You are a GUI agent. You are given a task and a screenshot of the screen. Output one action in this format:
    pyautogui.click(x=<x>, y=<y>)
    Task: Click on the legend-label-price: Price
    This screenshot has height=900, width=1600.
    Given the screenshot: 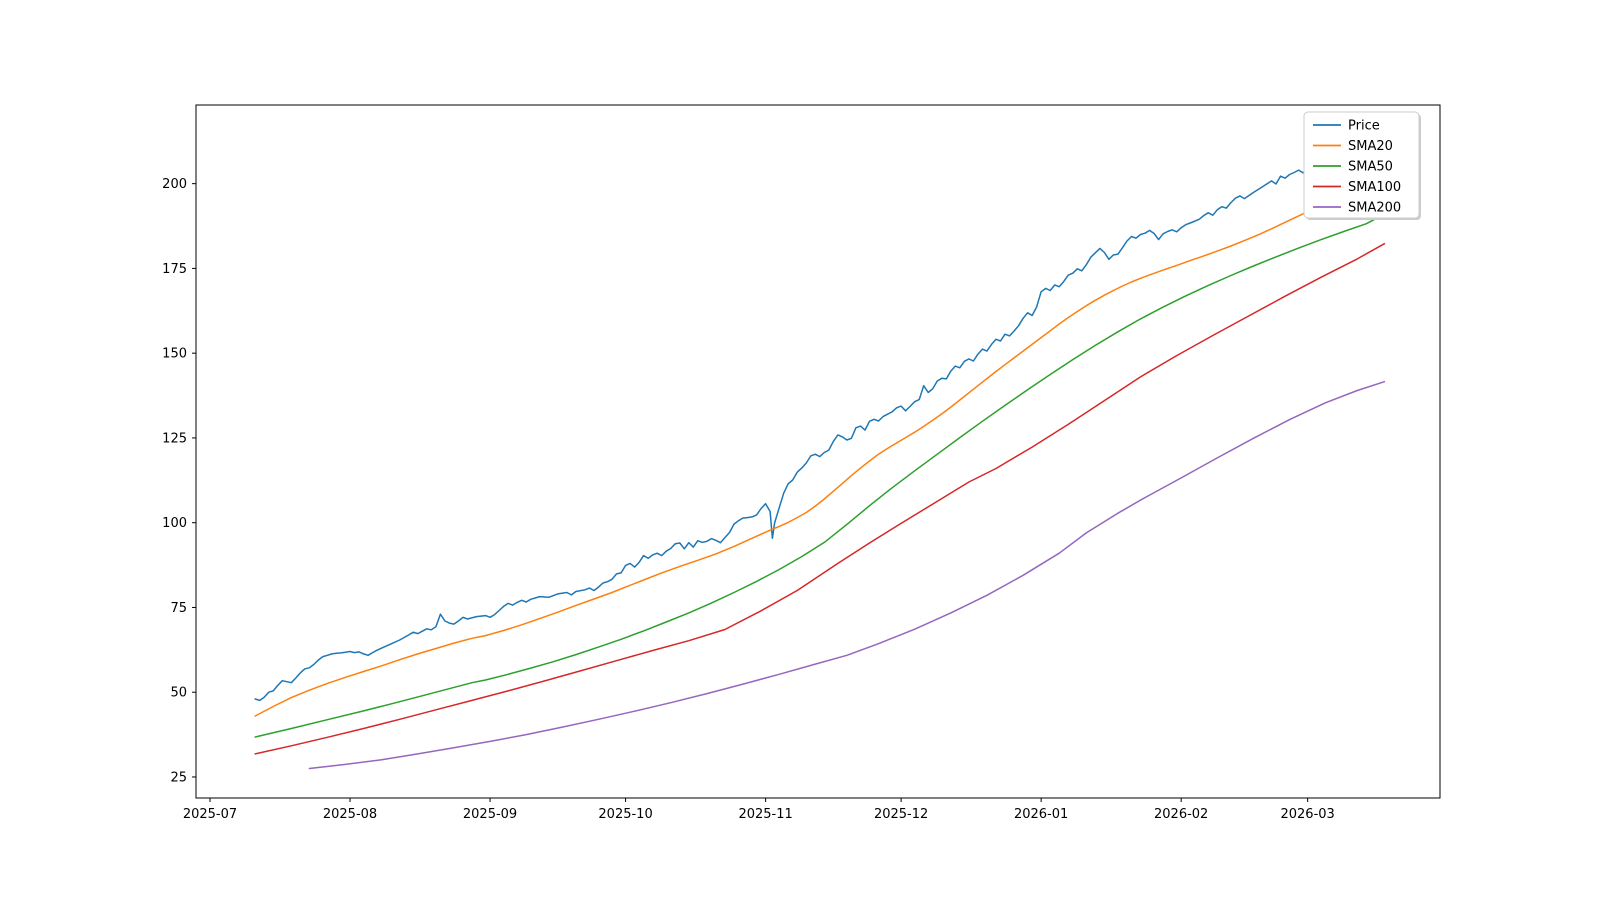 What is the action you would take?
    pyautogui.click(x=1364, y=126)
    